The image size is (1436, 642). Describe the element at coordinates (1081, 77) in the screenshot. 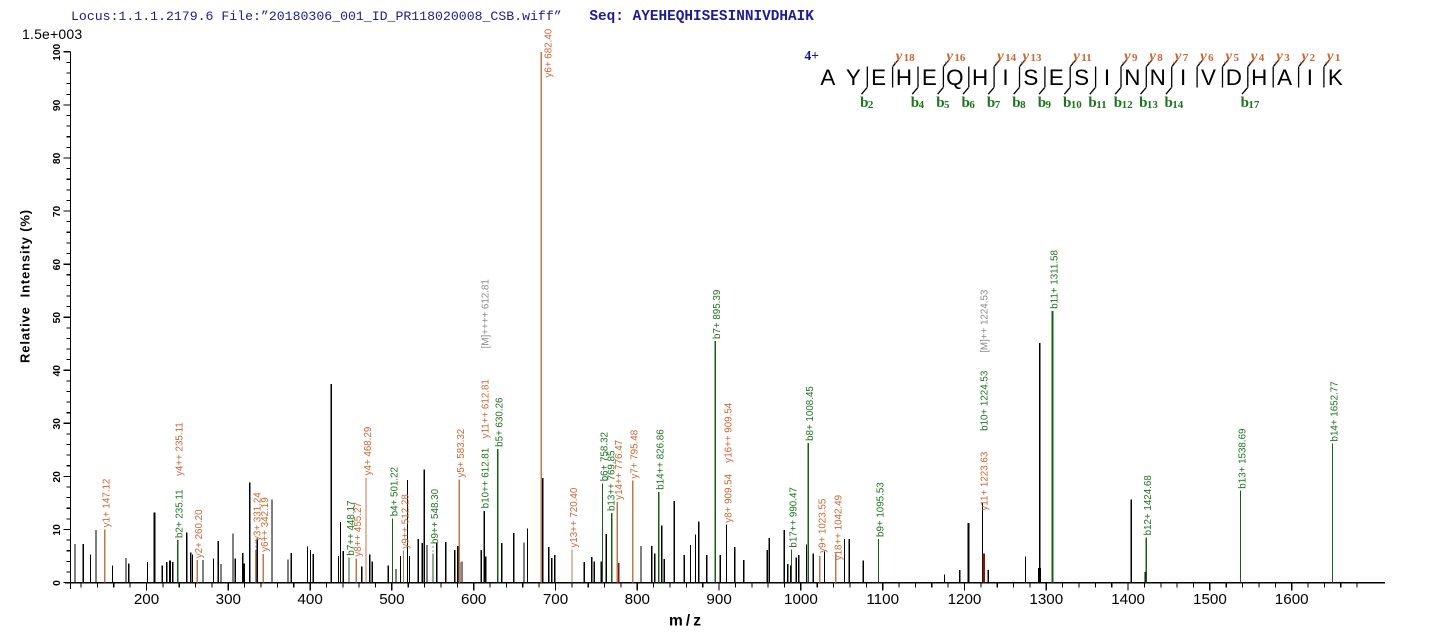

I see `svg-text: S` at that location.